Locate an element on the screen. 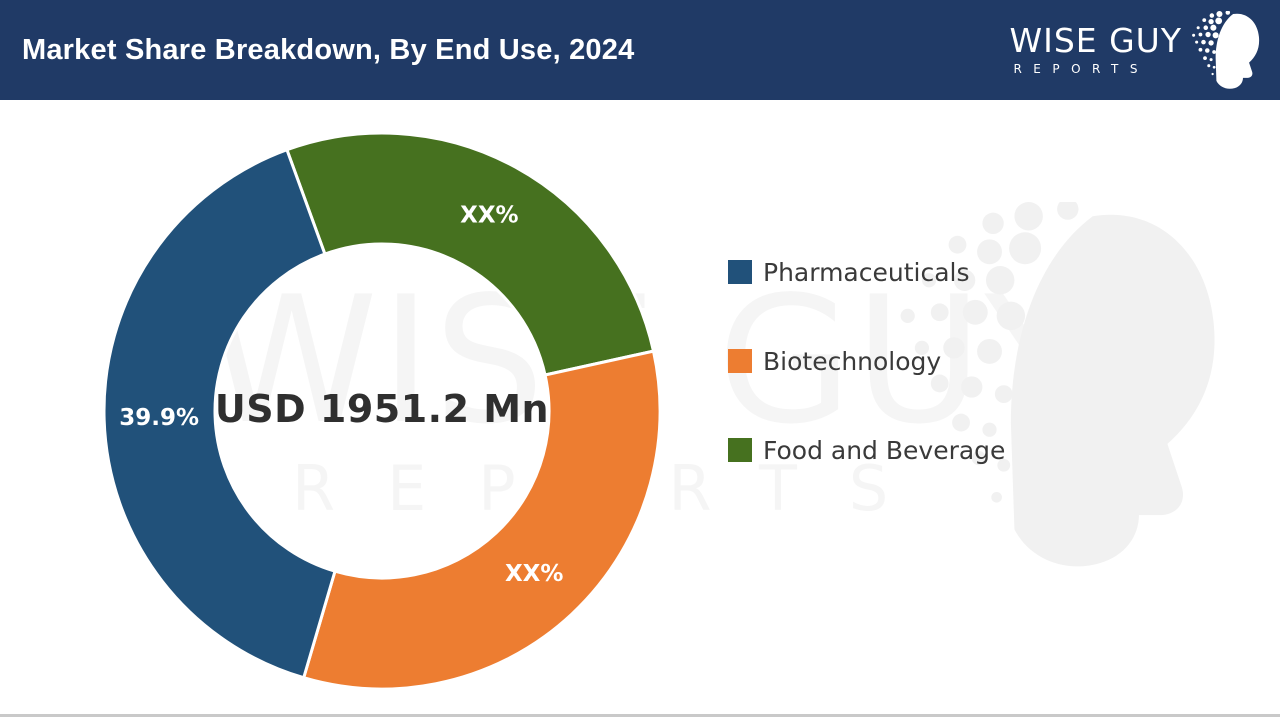 The height and width of the screenshot is (720, 1280). legend-item: Biotechnology is located at coordinates (866, 361).